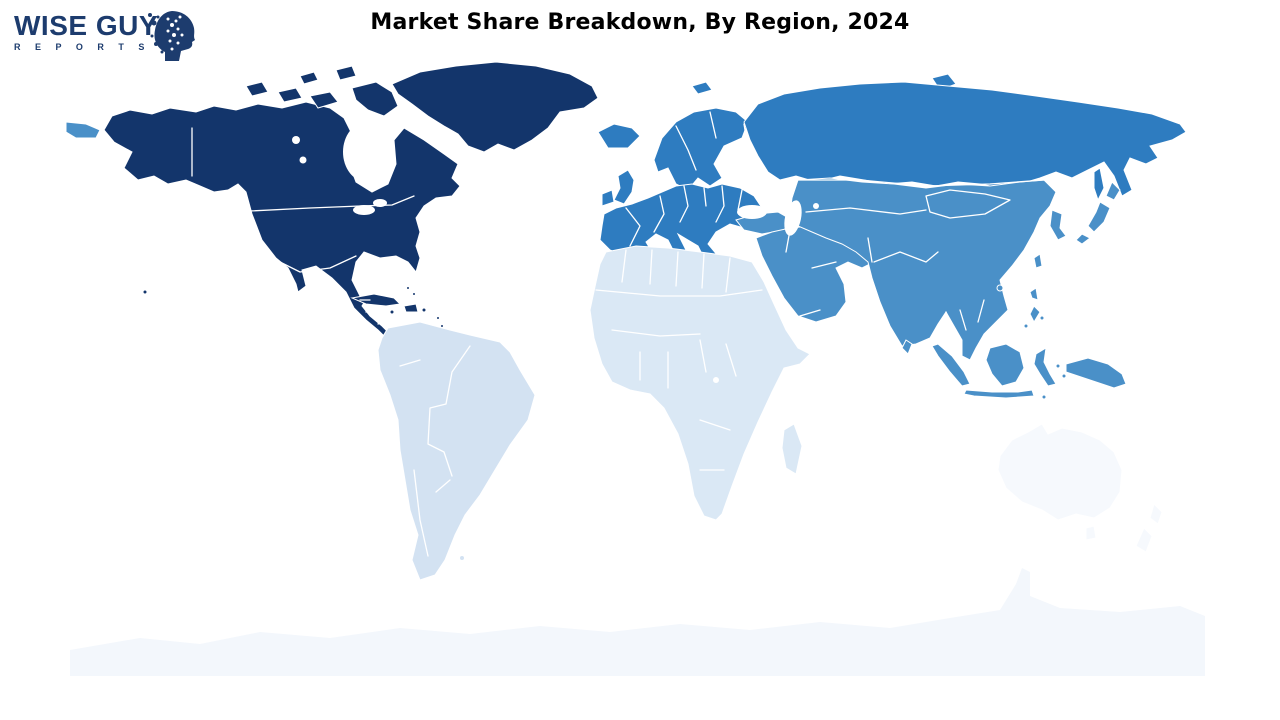 The height and width of the screenshot is (720, 1280). I want to click on java, so click(999, 394).